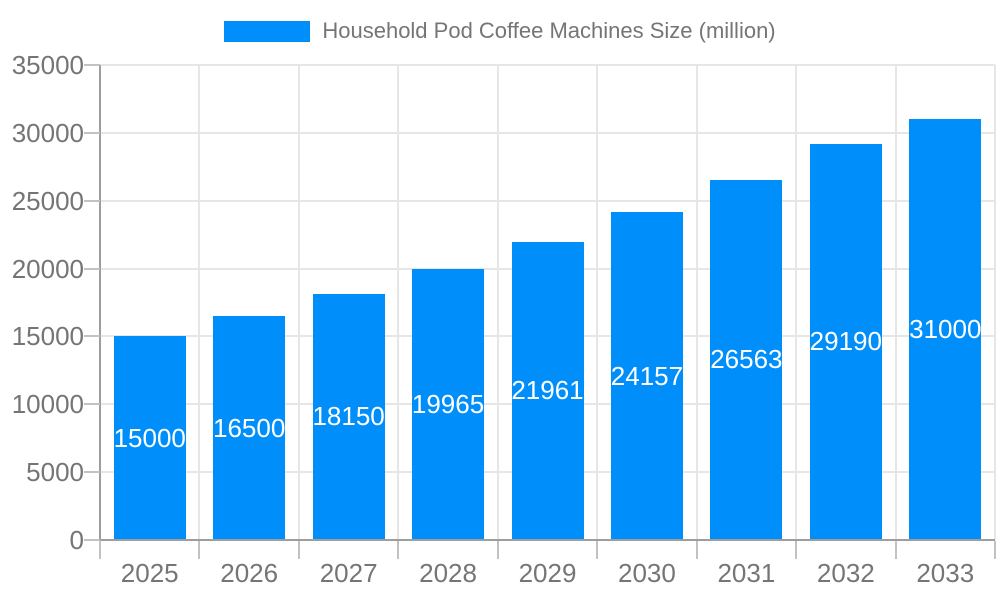  What do you see at coordinates (348, 573) in the screenshot?
I see `x-tick-label: 2027` at bounding box center [348, 573].